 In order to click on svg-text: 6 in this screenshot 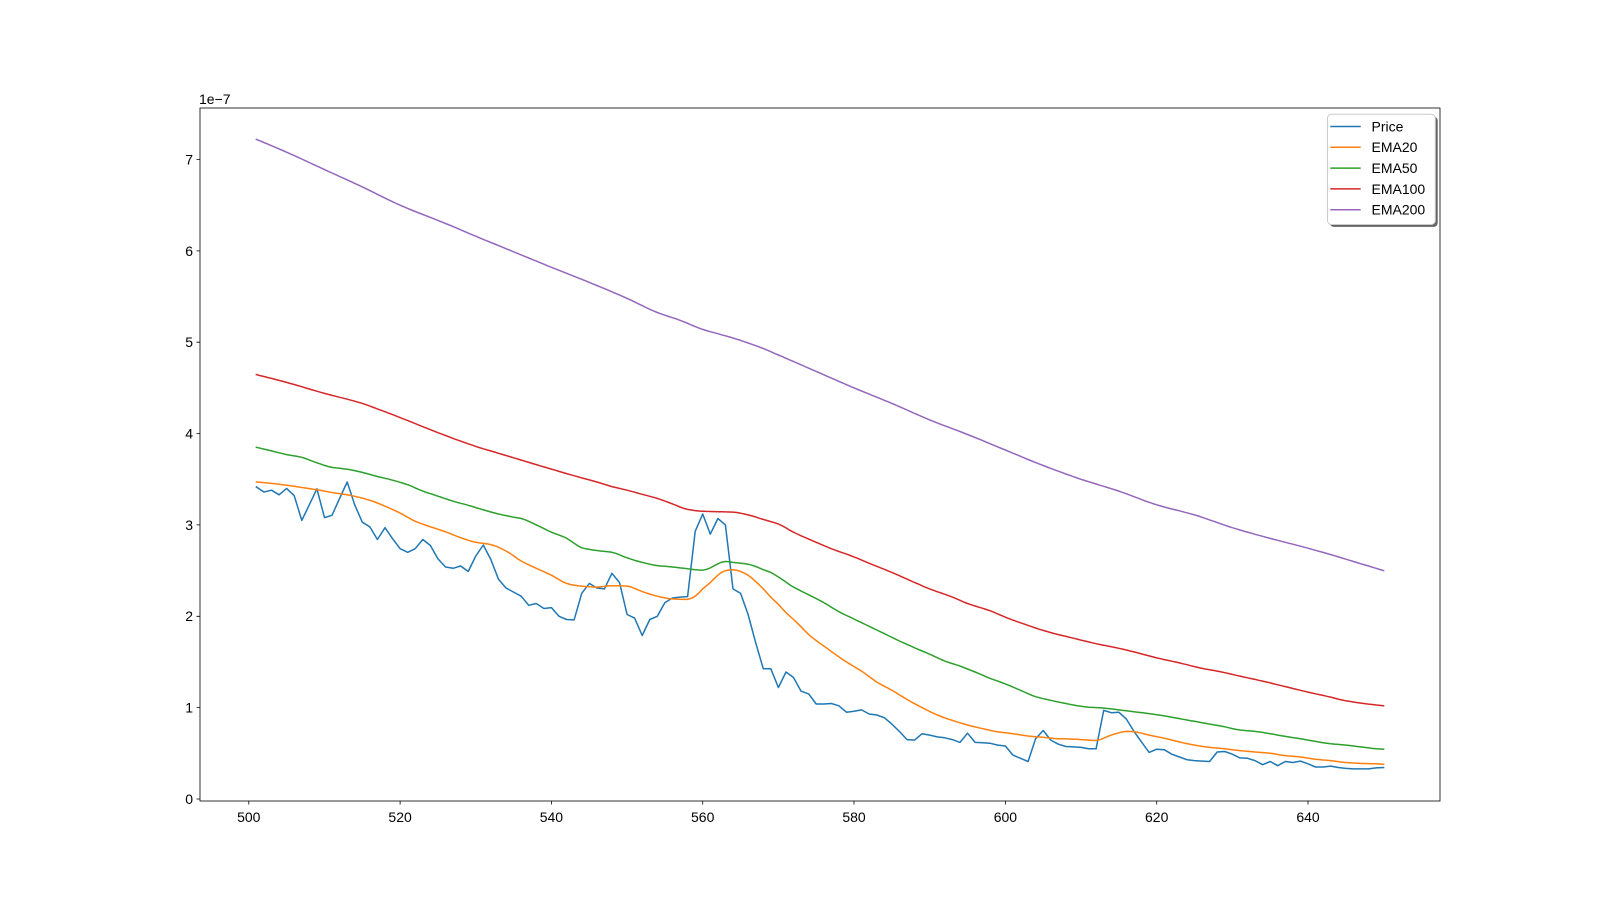, I will do `click(189, 251)`.